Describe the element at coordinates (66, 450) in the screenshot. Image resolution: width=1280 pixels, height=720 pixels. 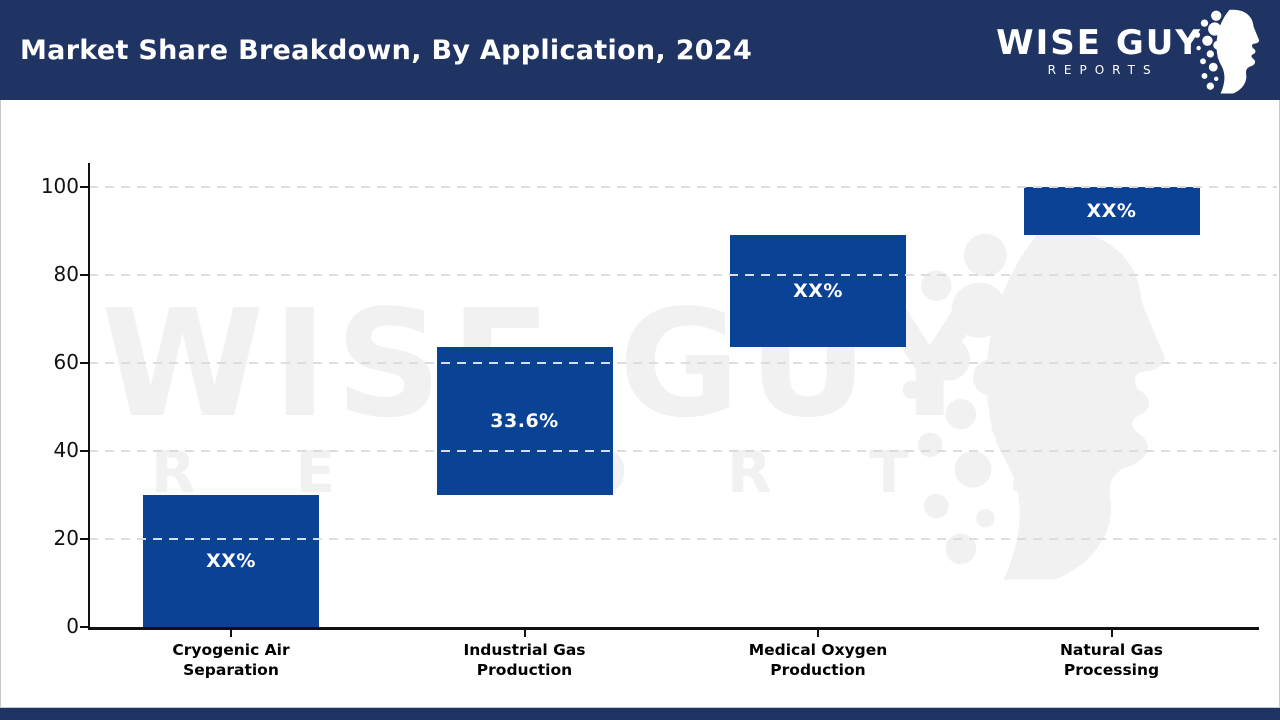
I see `y-tick-label: 40` at that location.